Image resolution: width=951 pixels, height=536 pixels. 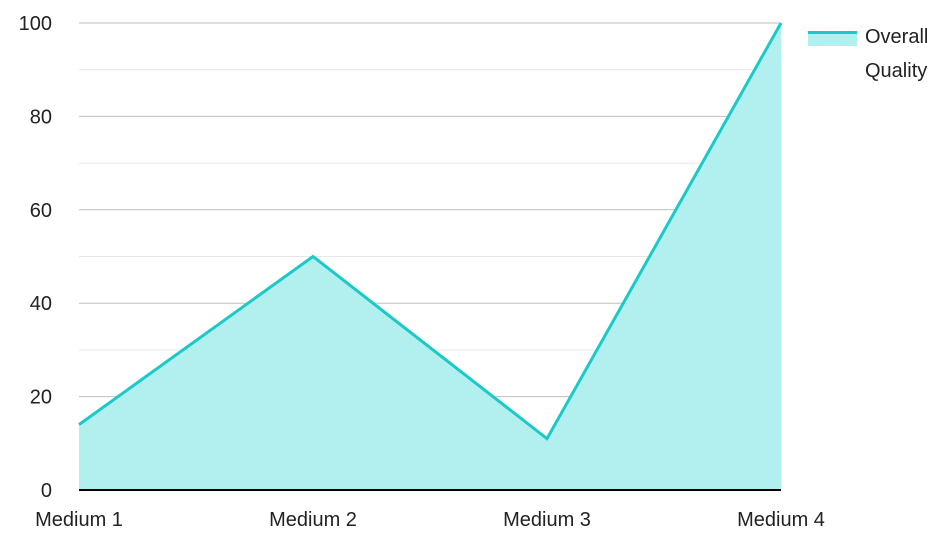 I want to click on legend-label: Overall, so click(x=896, y=37).